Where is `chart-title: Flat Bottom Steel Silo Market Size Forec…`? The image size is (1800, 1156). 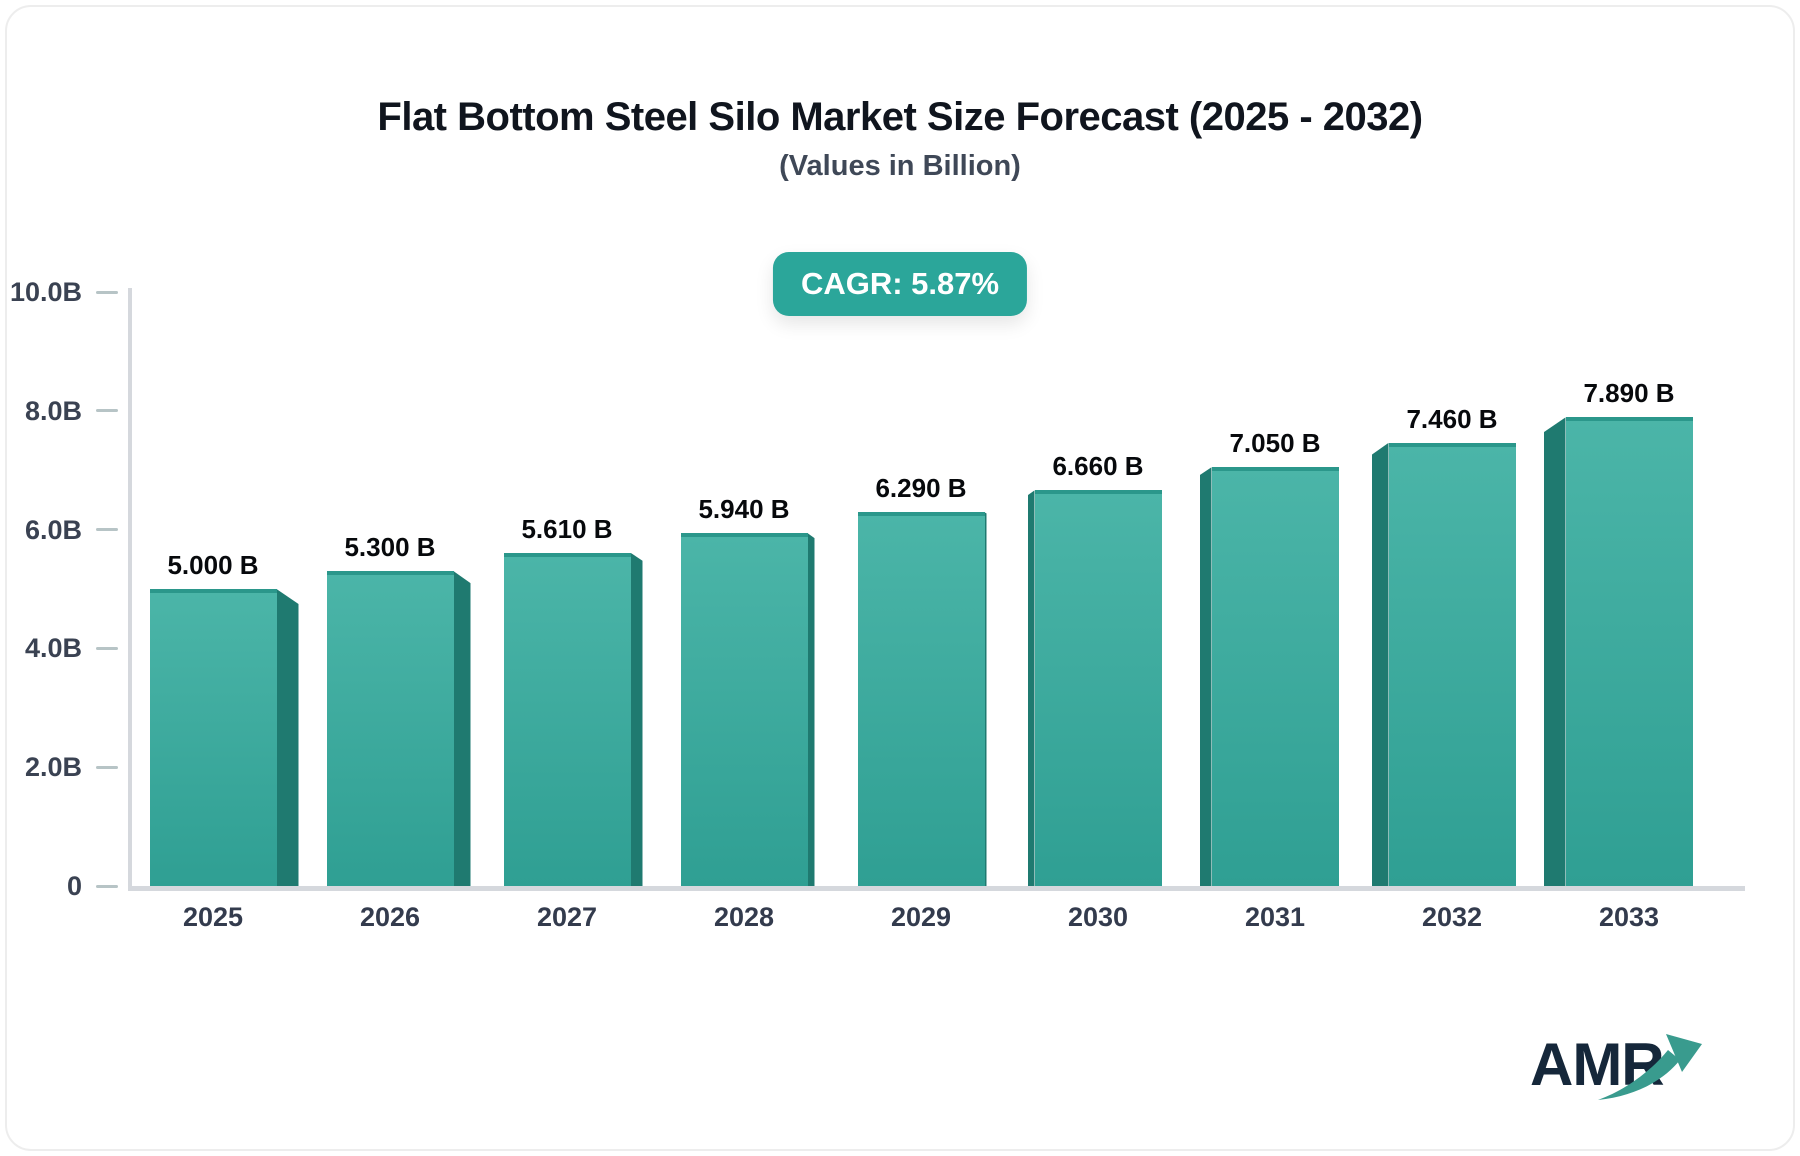
chart-title: Flat Bottom Steel Silo Market Size Forec… is located at coordinates (900, 117).